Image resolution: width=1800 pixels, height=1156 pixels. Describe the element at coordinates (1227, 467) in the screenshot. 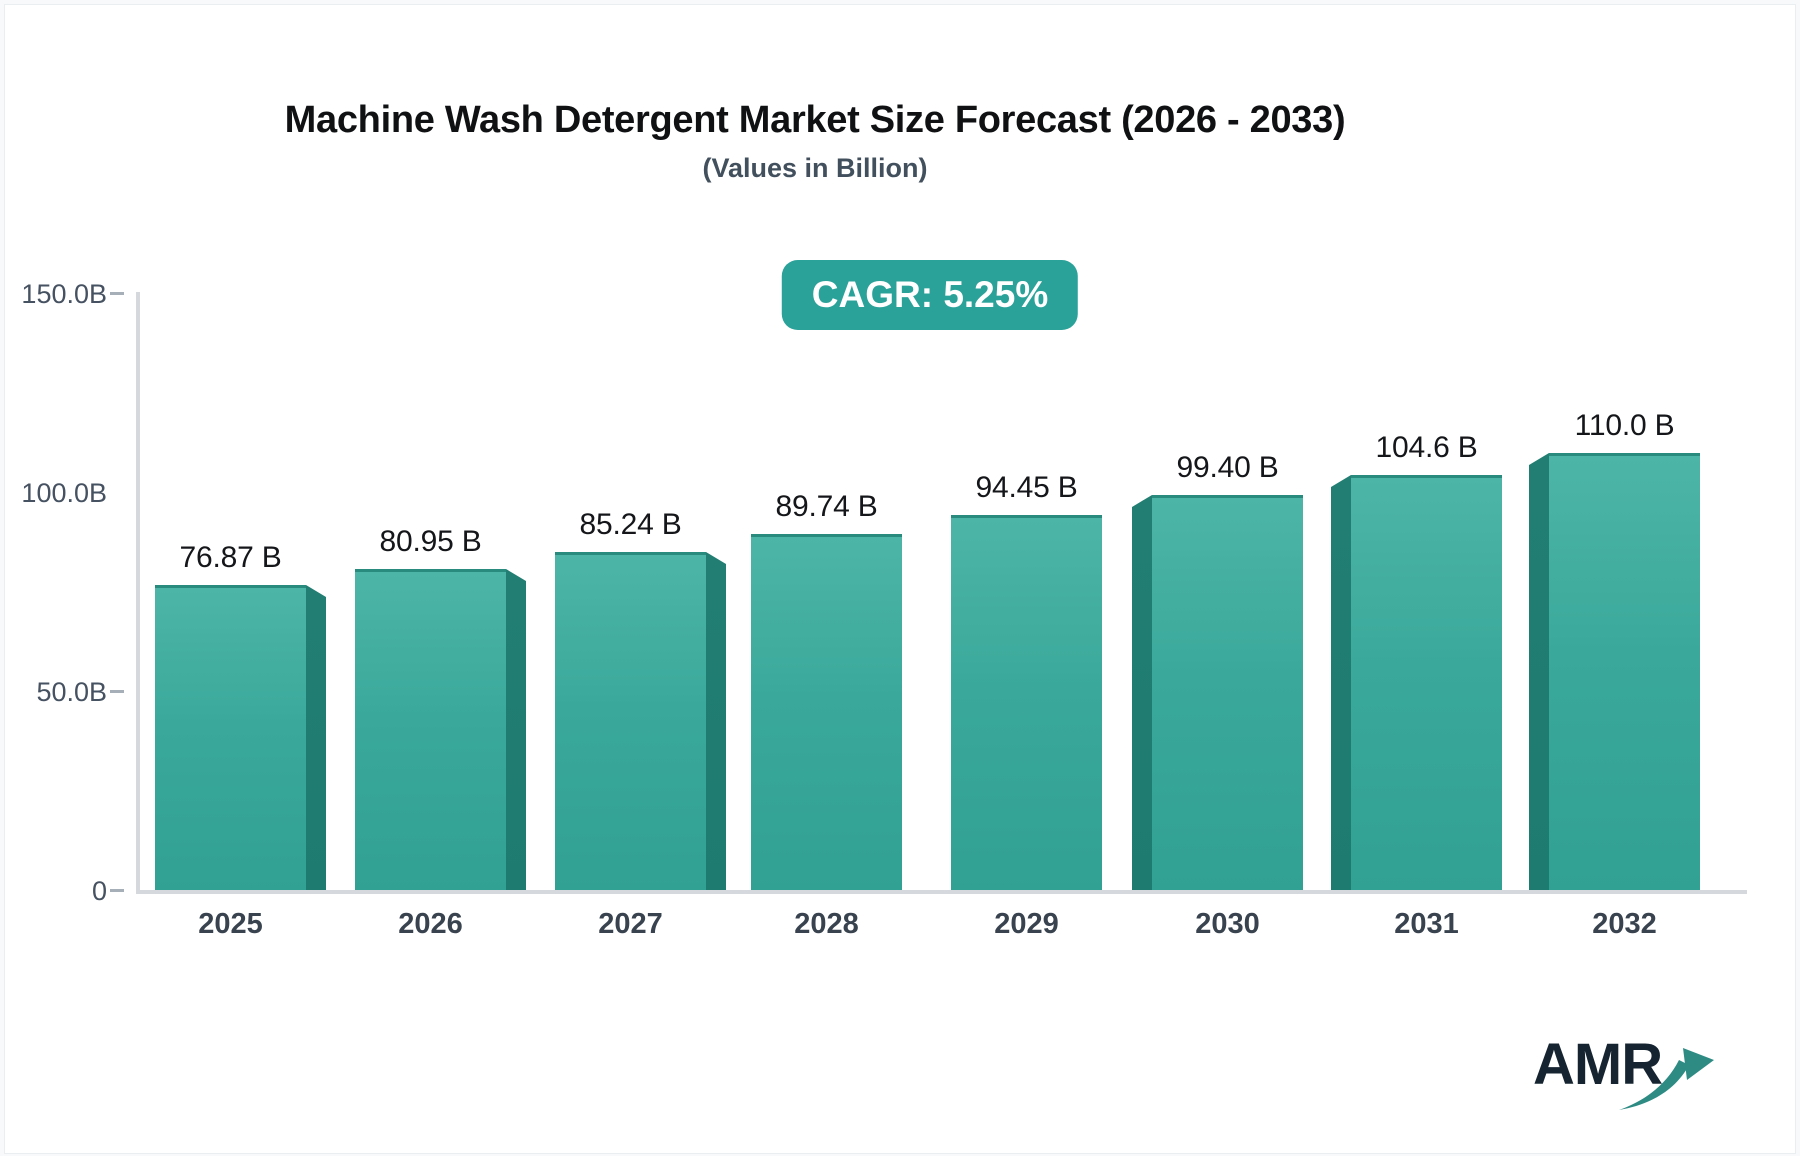

I see `bar-value-label: 99.40 B` at that location.